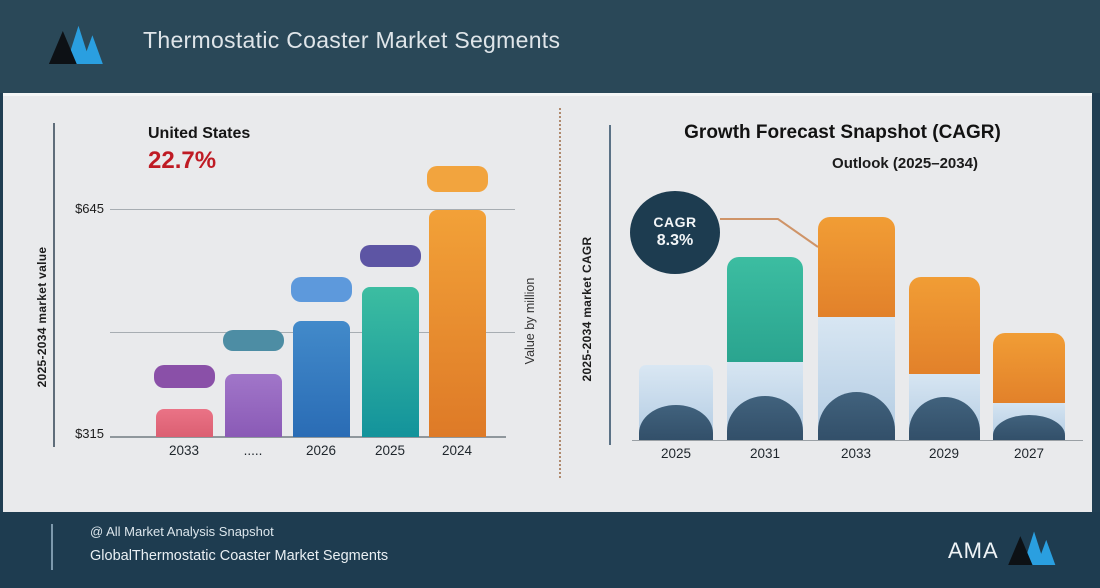  I want to click on footer-ama-logo, so click(1031, 547).